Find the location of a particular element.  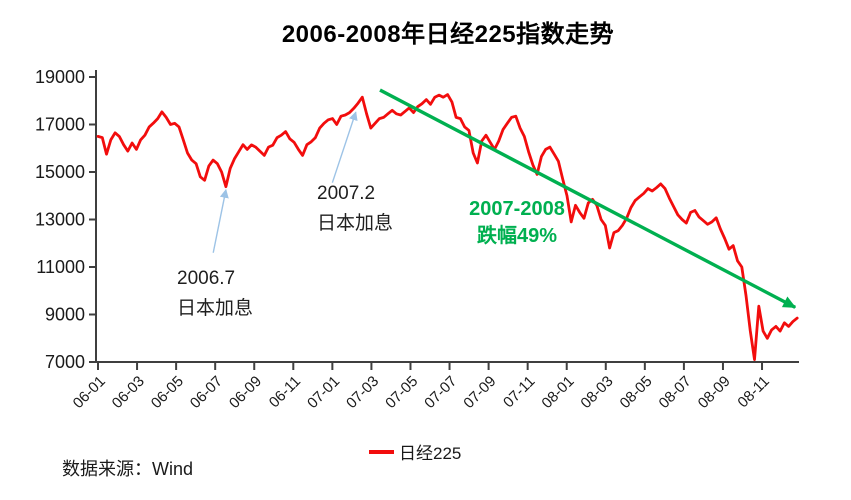

x-axis-tick-label: 07-03 is located at coordinates (362, 392).